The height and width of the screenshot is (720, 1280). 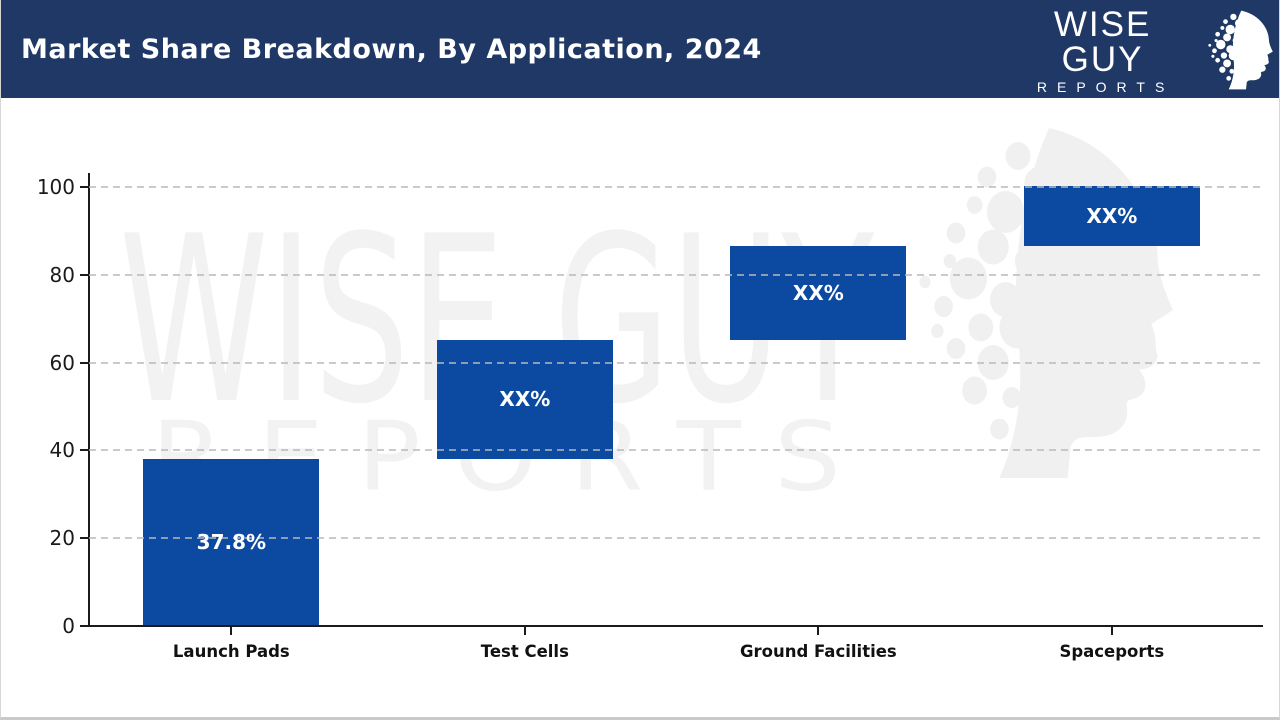 What do you see at coordinates (68, 626) in the screenshot?
I see `y-tick-label: 0` at bounding box center [68, 626].